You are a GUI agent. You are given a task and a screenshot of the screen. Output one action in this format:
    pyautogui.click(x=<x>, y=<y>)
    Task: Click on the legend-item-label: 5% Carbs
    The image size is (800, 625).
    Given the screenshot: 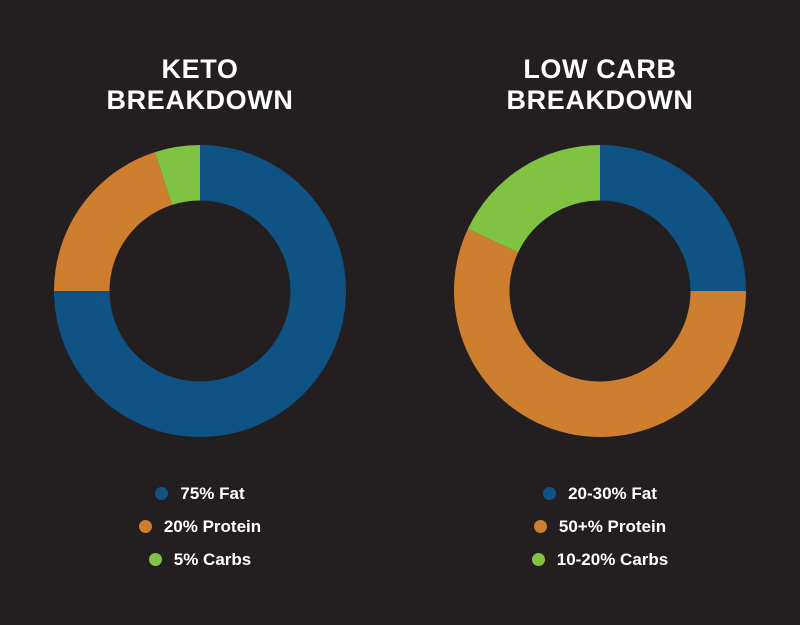 What is the action you would take?
    pyautogui.click(x=212, y=559)
    